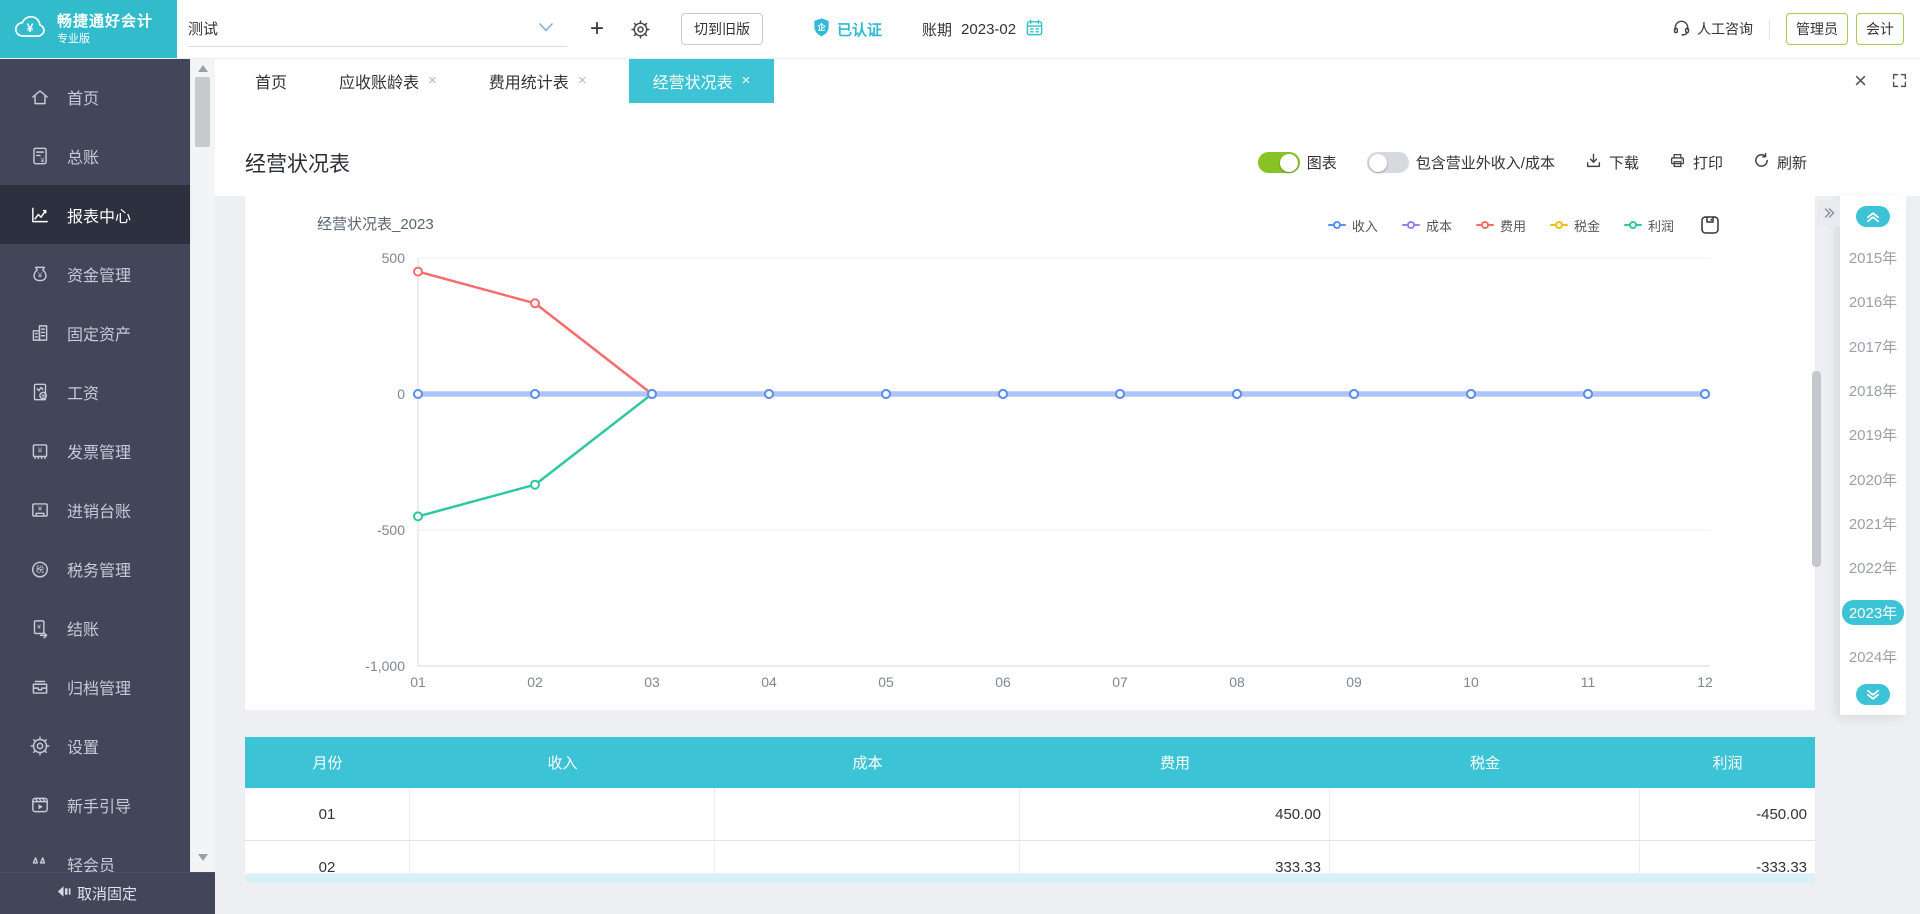  What do you see at coordinates (597, 28) in the screenshot?
I see `add-account-icon: +` at bounding box center [597, 28].